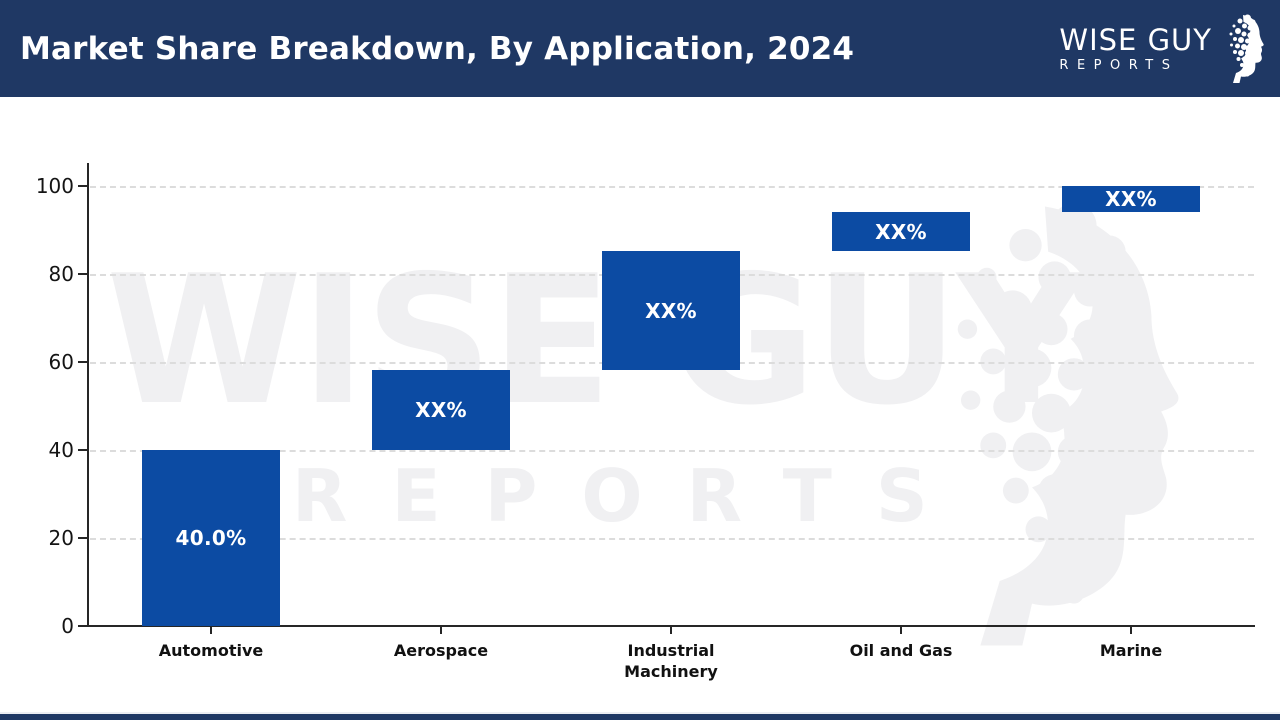 The height and width of the screenshot is (720, 1280). What do you see at coordinates (1119, 65) in the screenshot?
I see `logo-subtext: REPORTS` at bounding box center [1119, 65].